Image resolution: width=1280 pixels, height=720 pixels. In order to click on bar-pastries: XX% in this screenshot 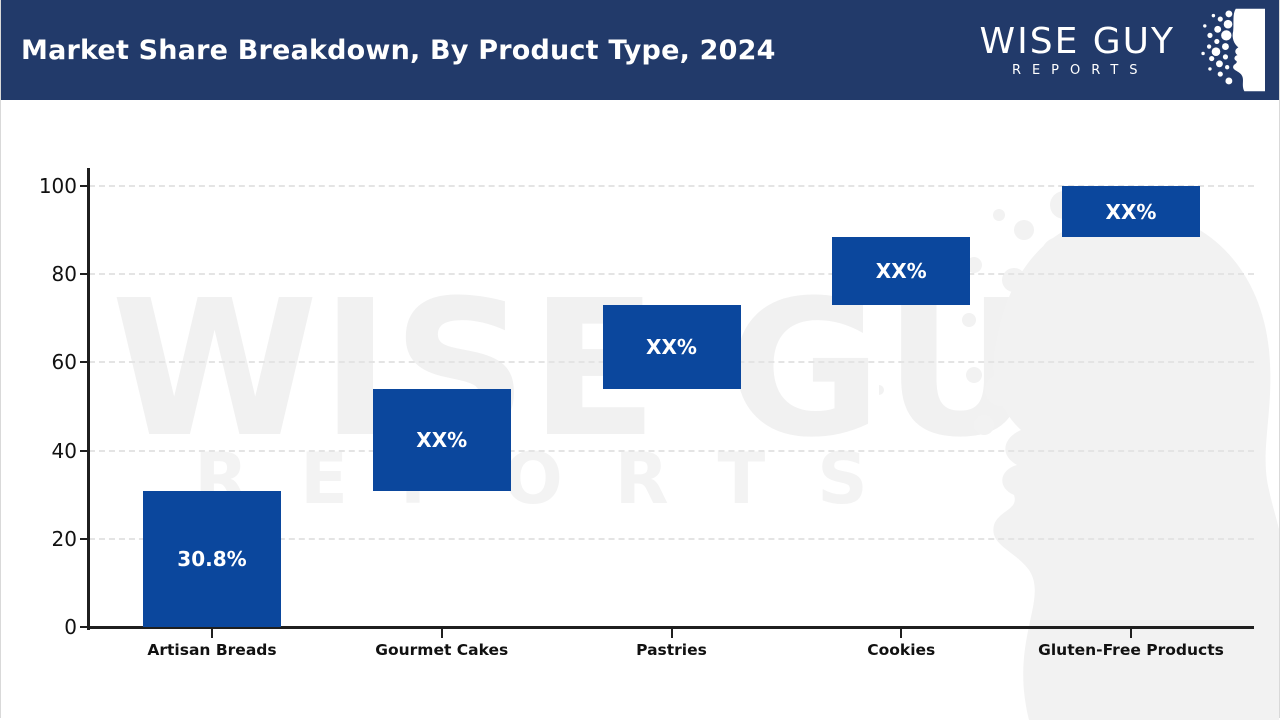, I will do `click(671, 346)`.